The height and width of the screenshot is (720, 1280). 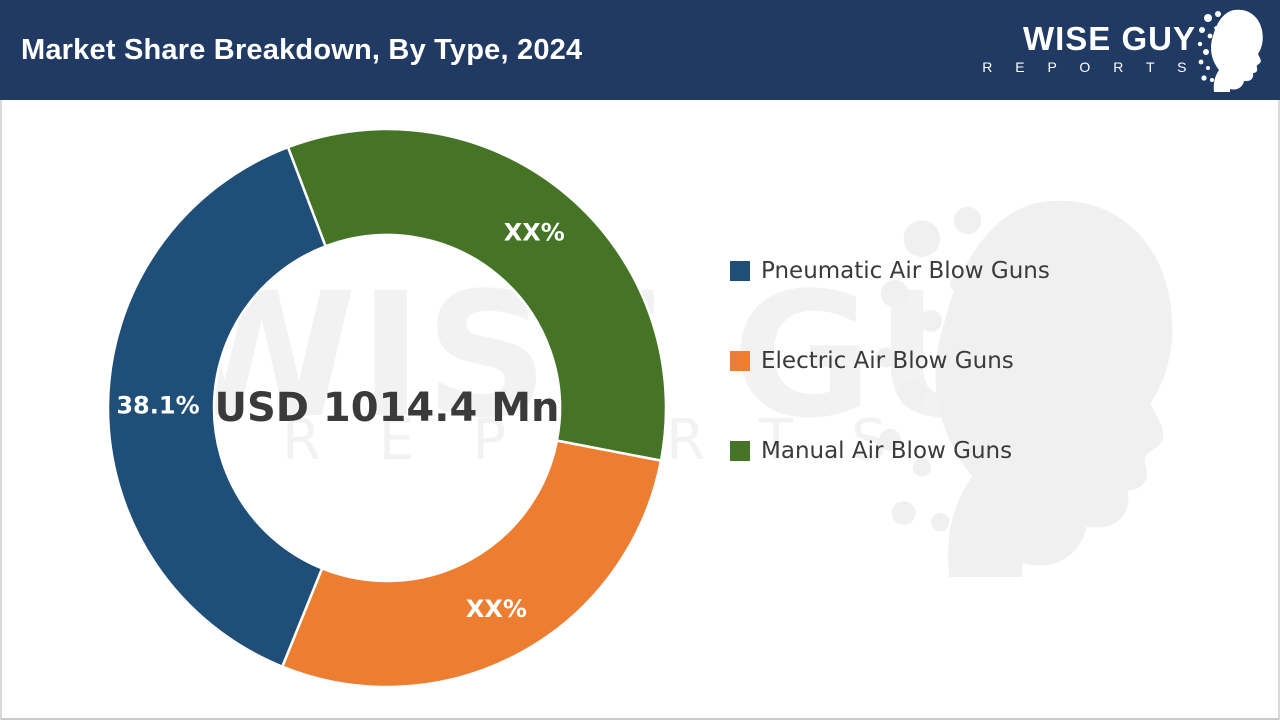 I want to click on legend-label: Manual Air Blow Guns, so click(x=887, y=451).